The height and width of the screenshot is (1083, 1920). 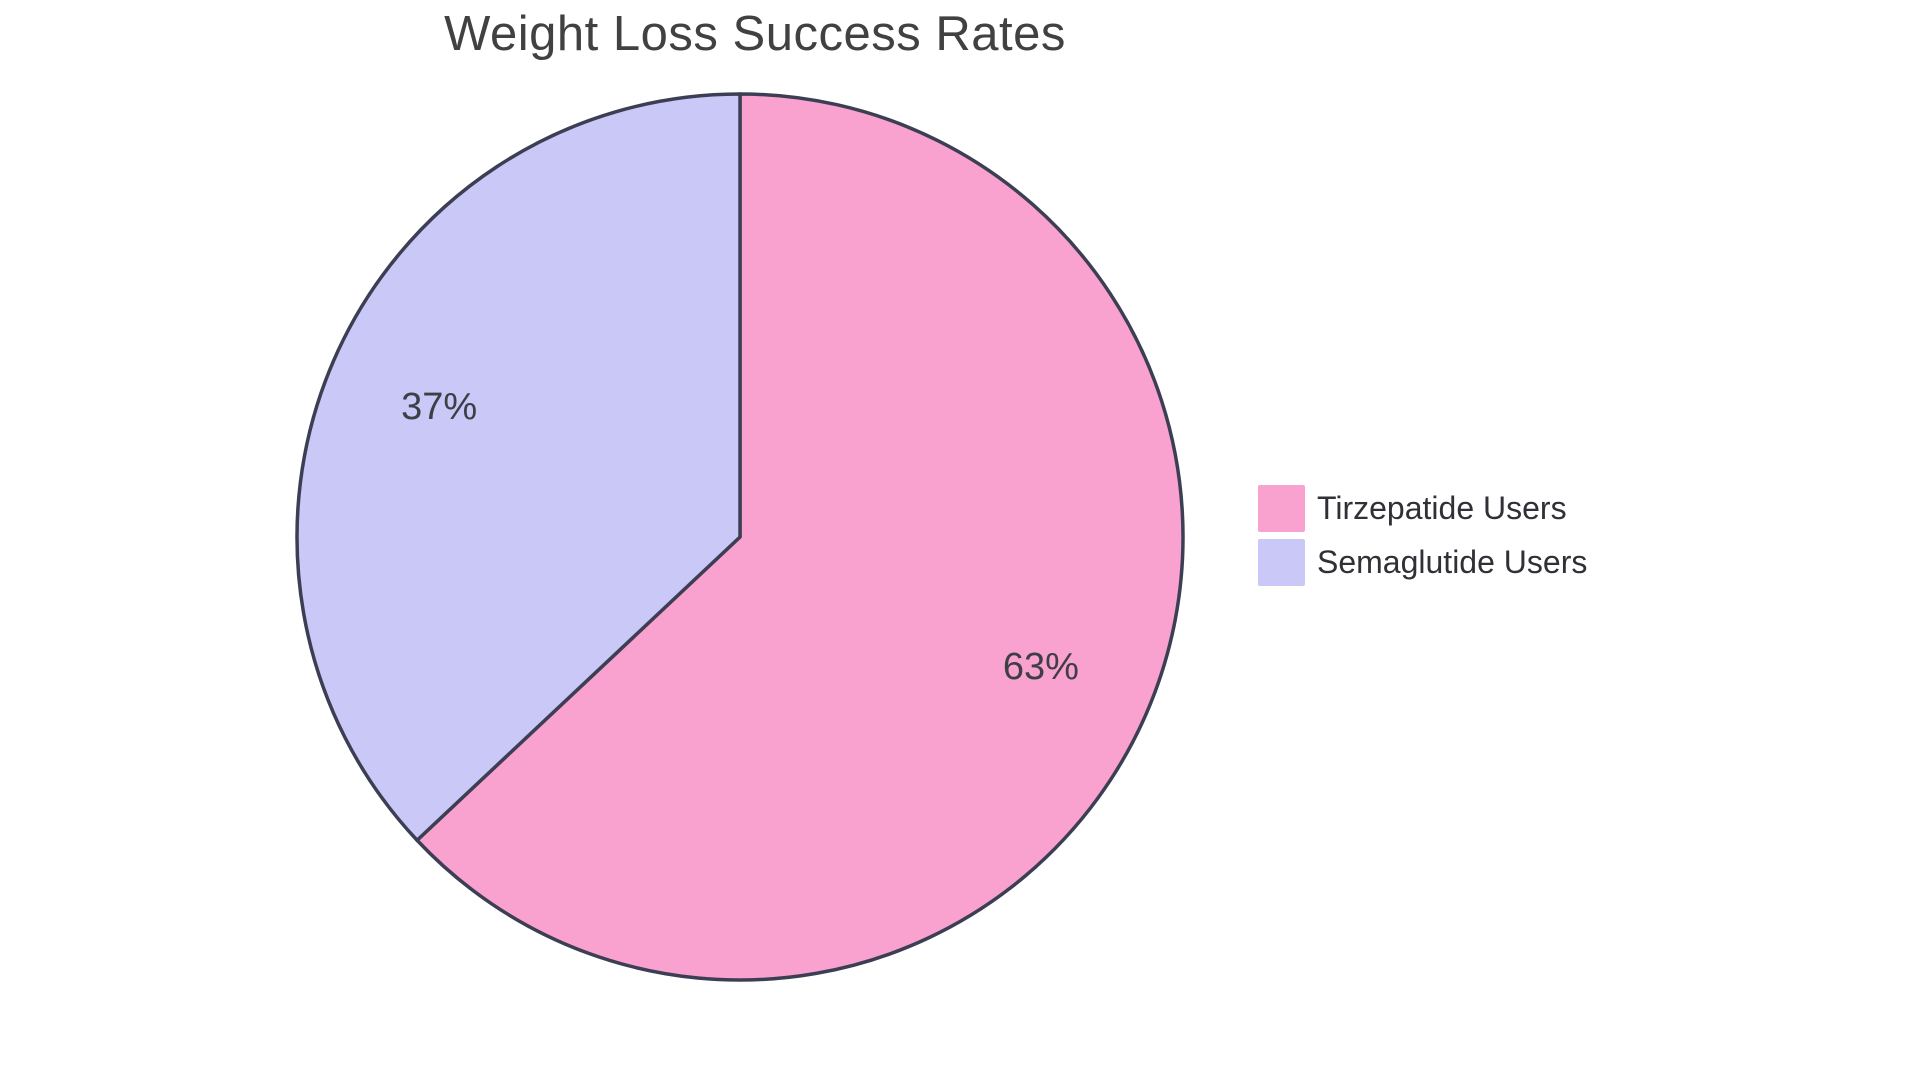 What do you see at coordinates (1281, 508) in the screenshot?
I see `legend-swatch-tirzepatide` at bounding box center [1281, 508].